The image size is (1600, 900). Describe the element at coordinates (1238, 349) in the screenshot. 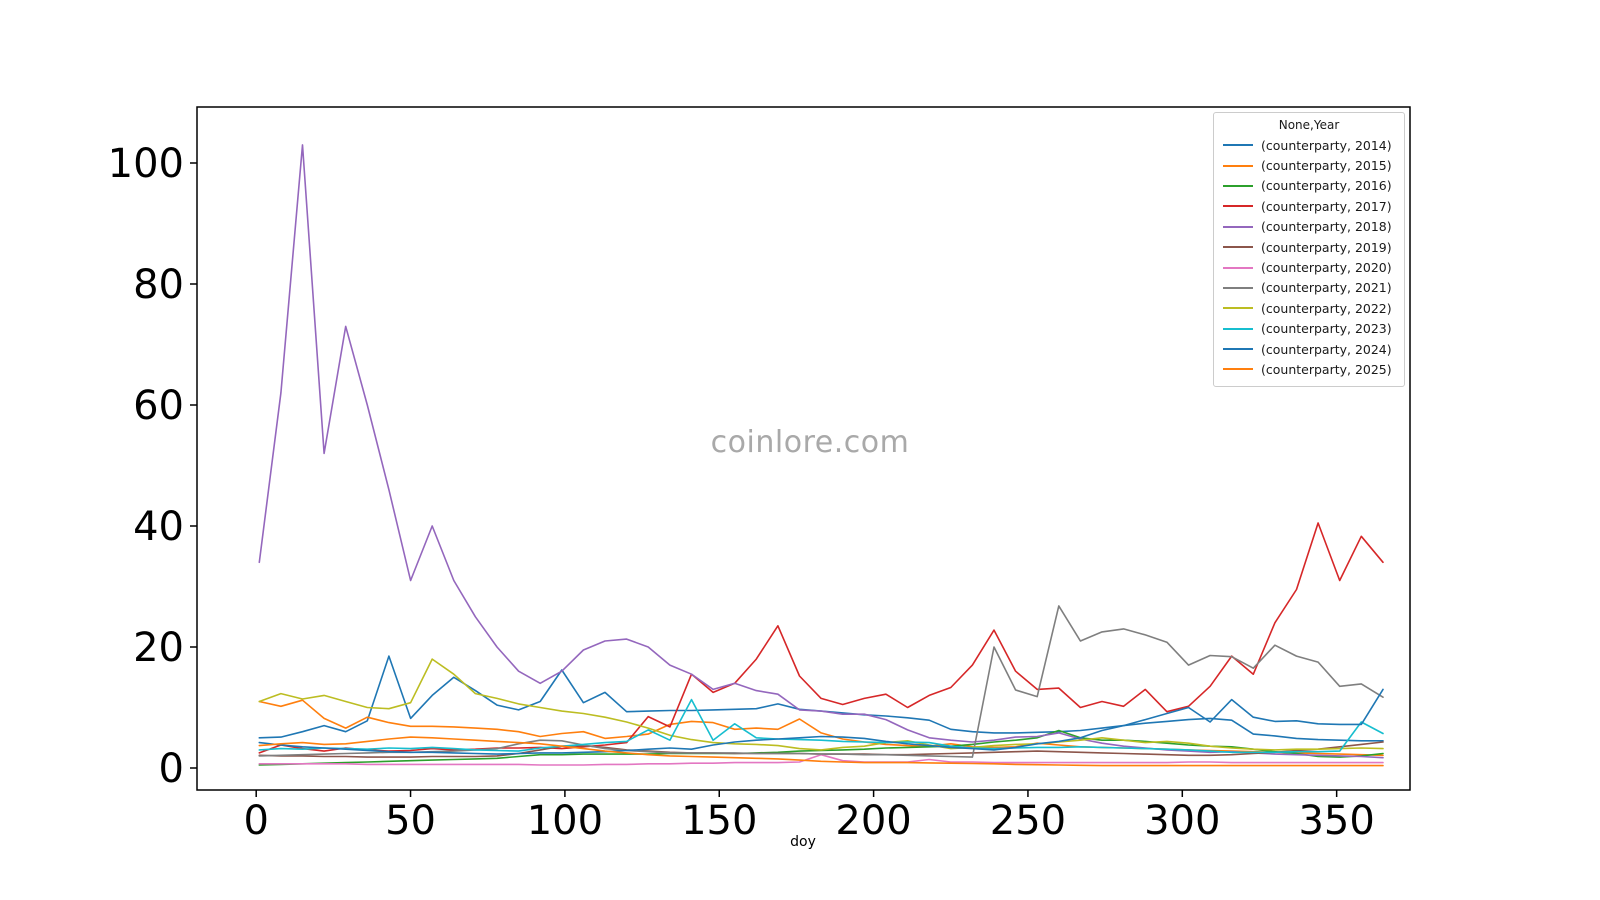

I see `legend-swatch-2024` at that location.